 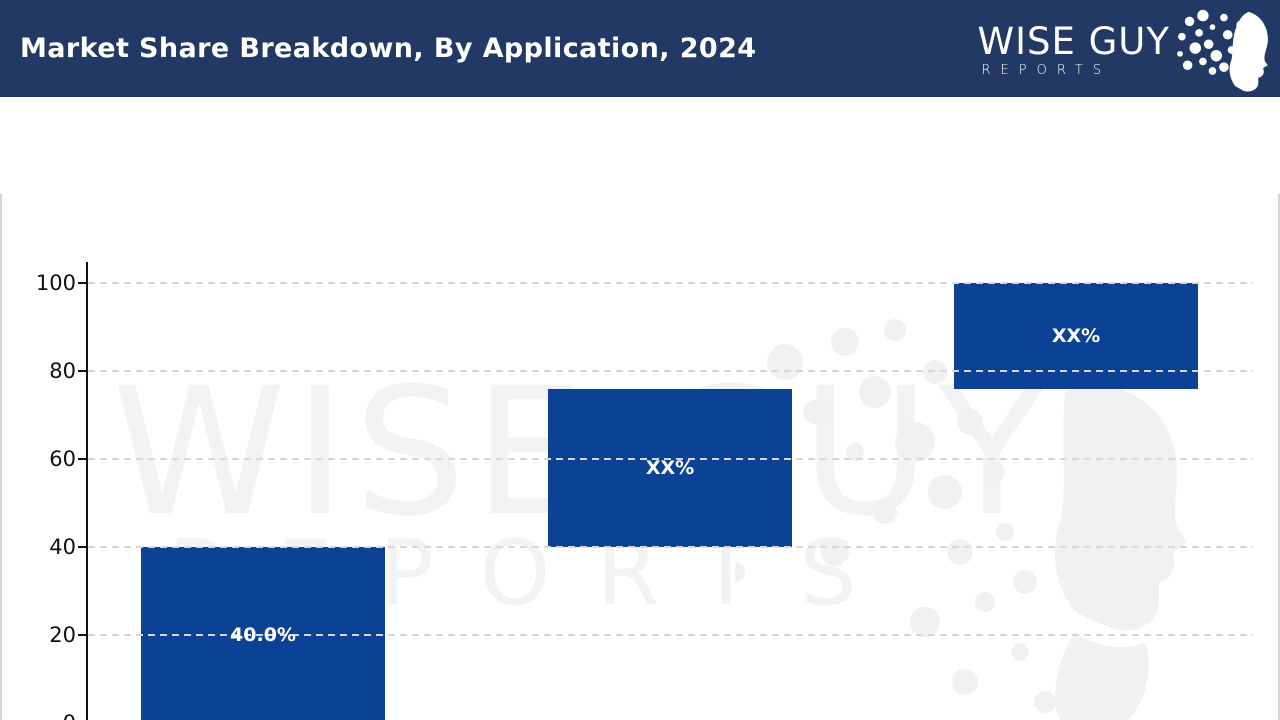 What do you see at coordinates (1076, 335) in the screenshot?
I see `bar-value-label-aerospace: XX%` at bounding box center [1076, 335].